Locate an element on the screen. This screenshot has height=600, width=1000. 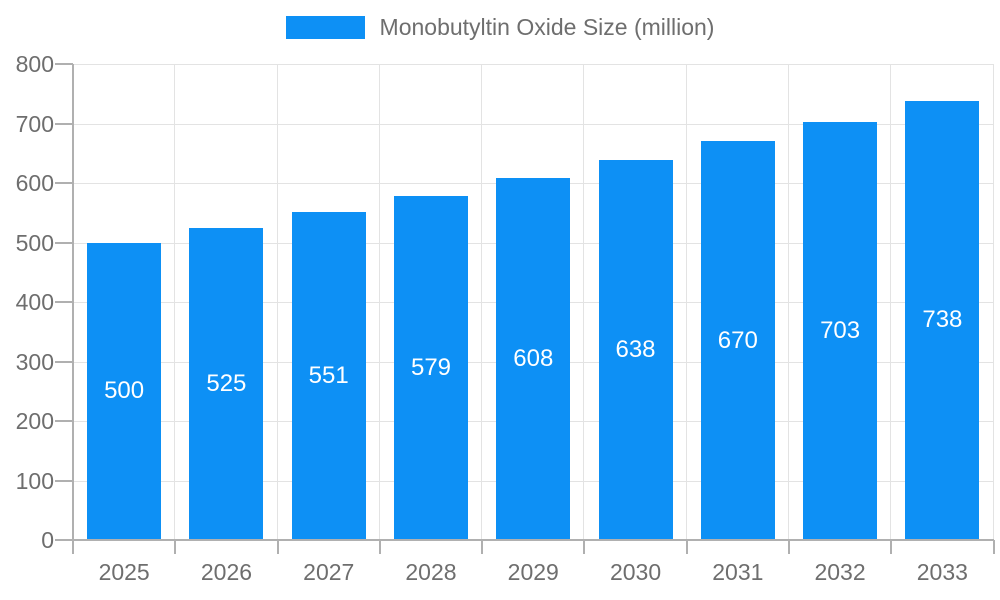
bar: 670 is located at coordinates (737, 340).